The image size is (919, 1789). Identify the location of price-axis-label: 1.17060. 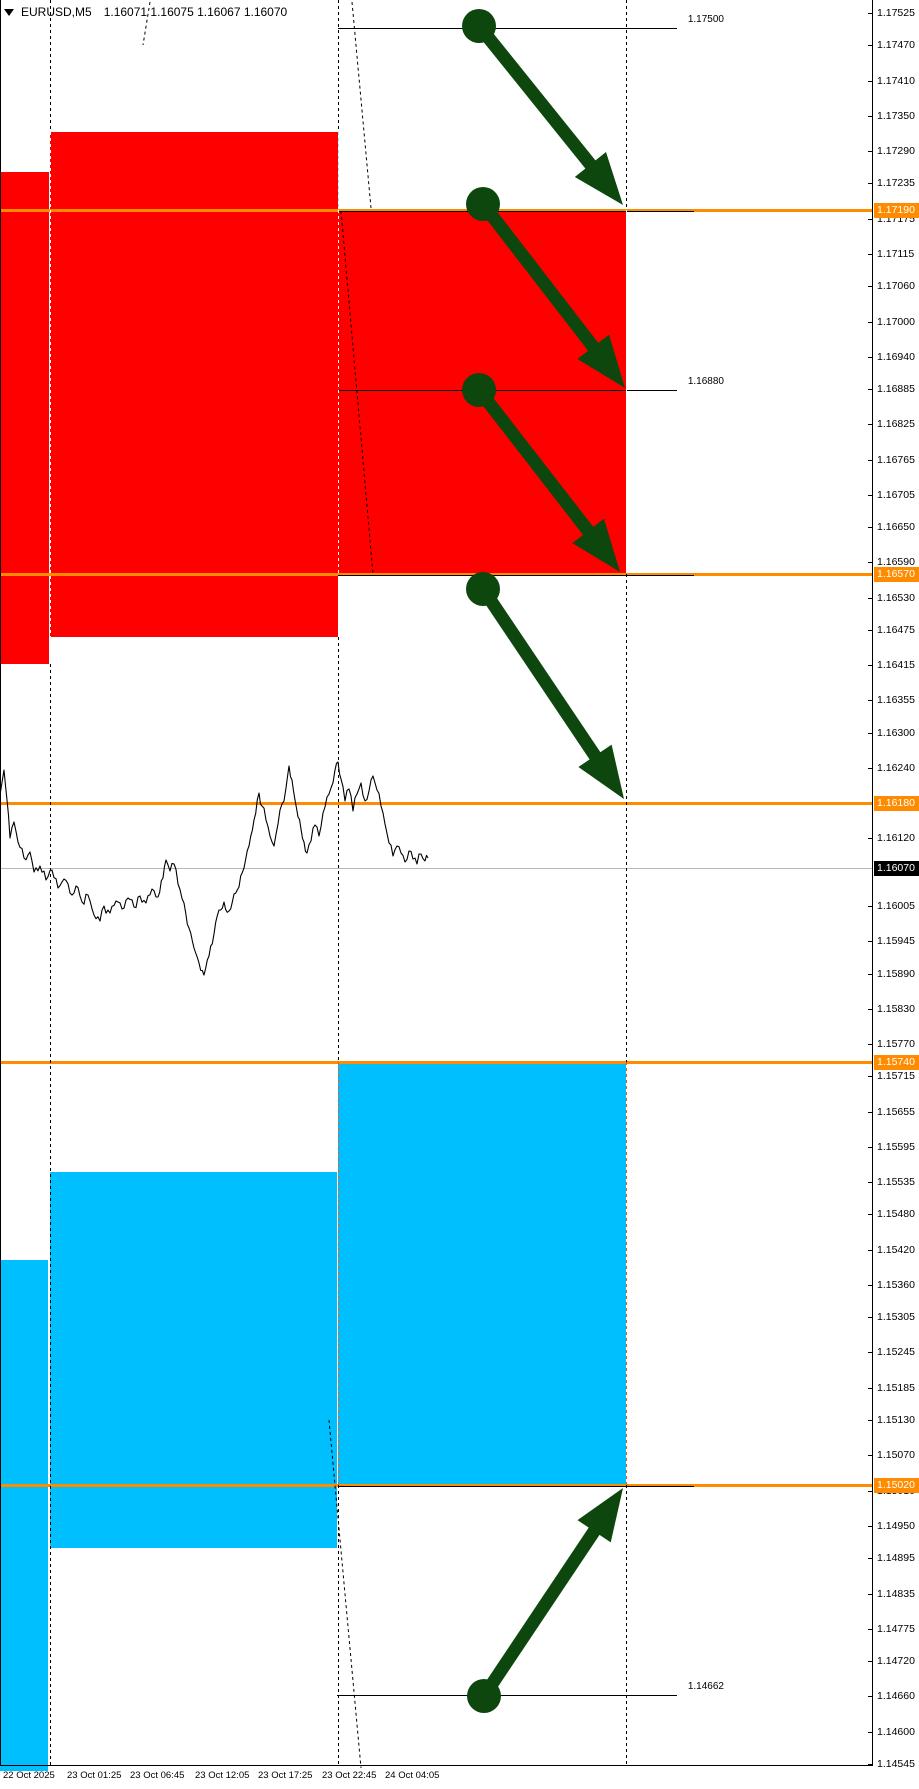
(896, 286).